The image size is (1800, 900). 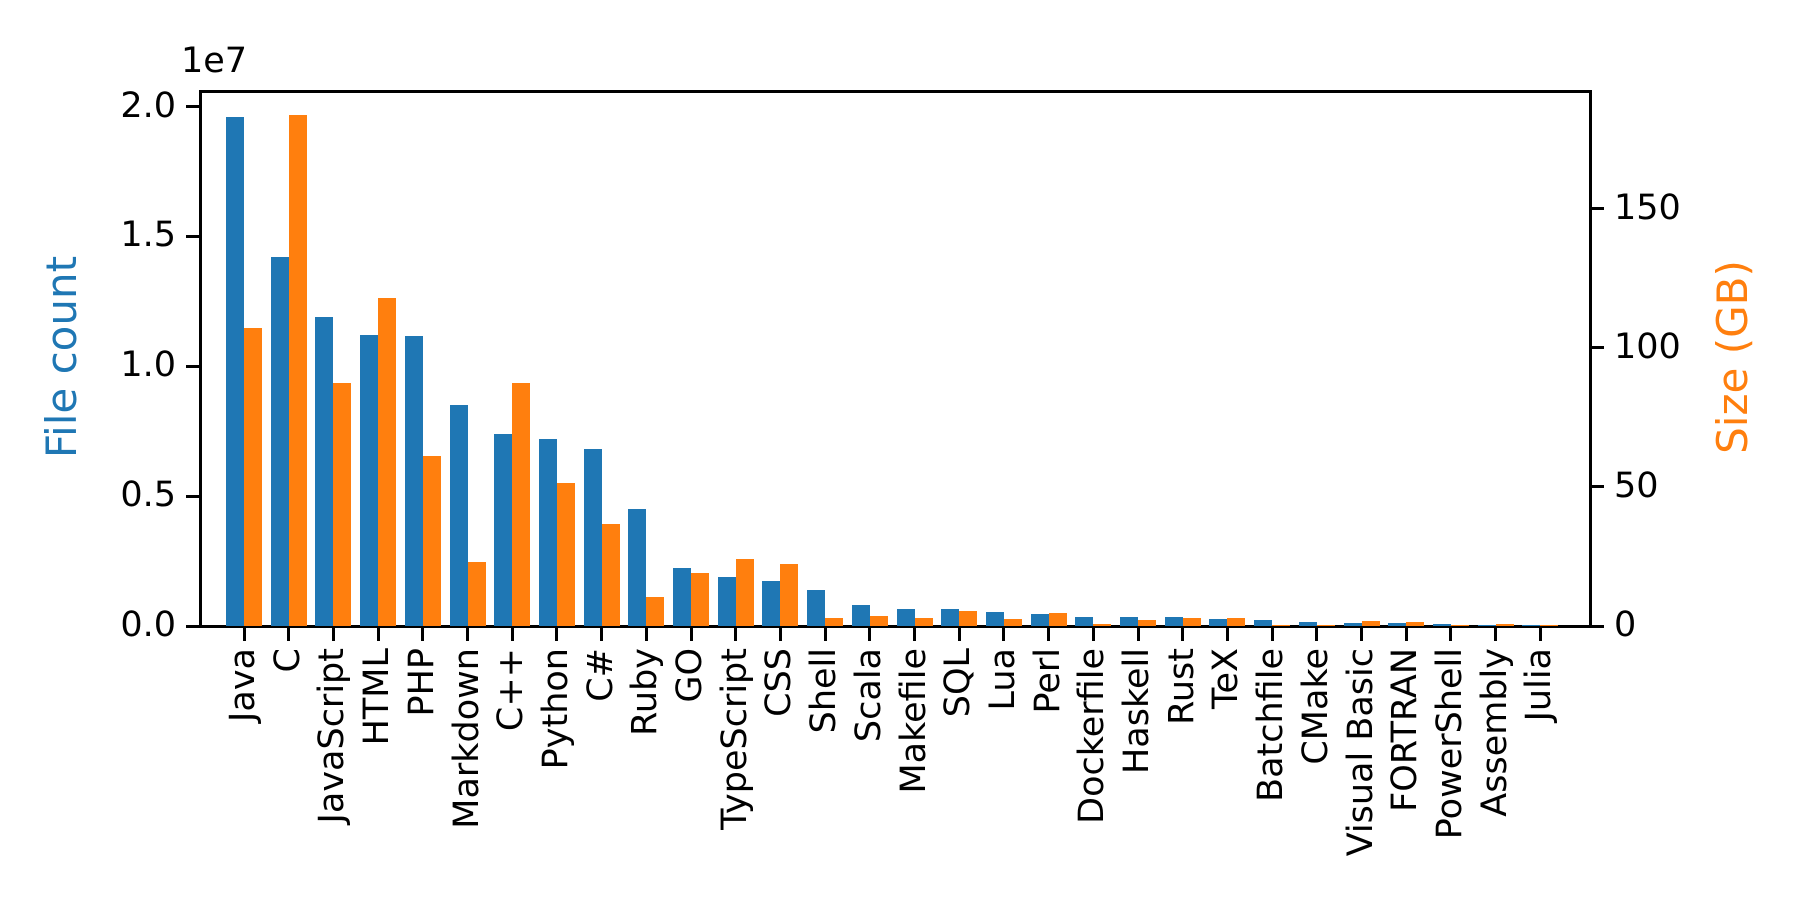 I want to click on bar-size-Rust, so click(x=1191, y=622).